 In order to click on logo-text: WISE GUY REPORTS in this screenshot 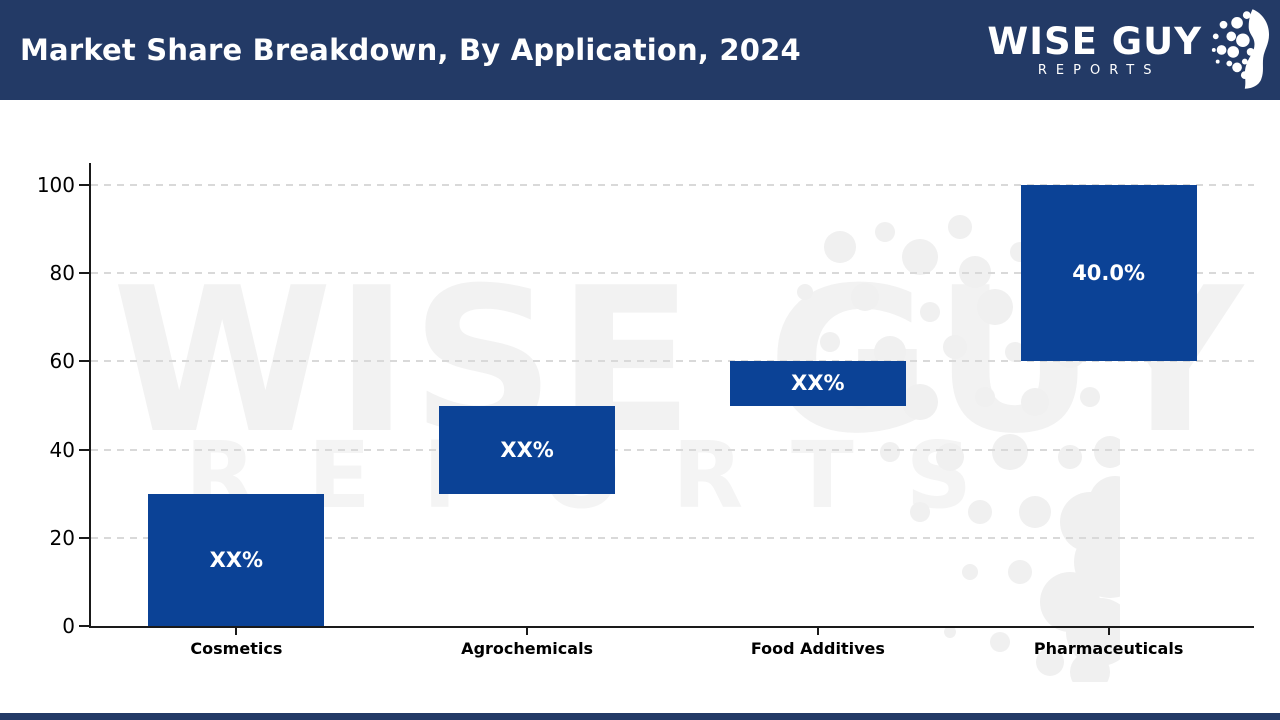, I will do `click(1094, 50)`.